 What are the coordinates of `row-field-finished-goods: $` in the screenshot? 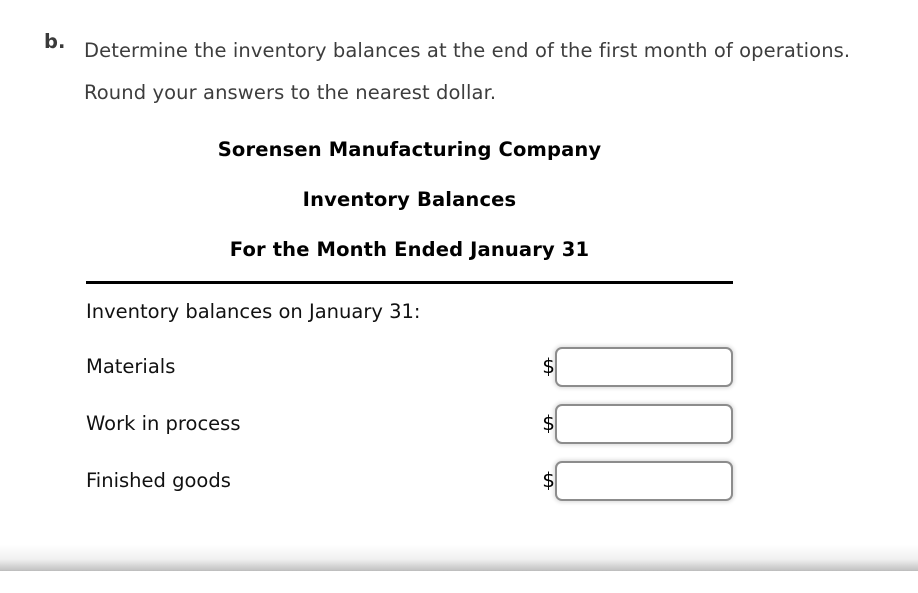 It's located at (630, 480).